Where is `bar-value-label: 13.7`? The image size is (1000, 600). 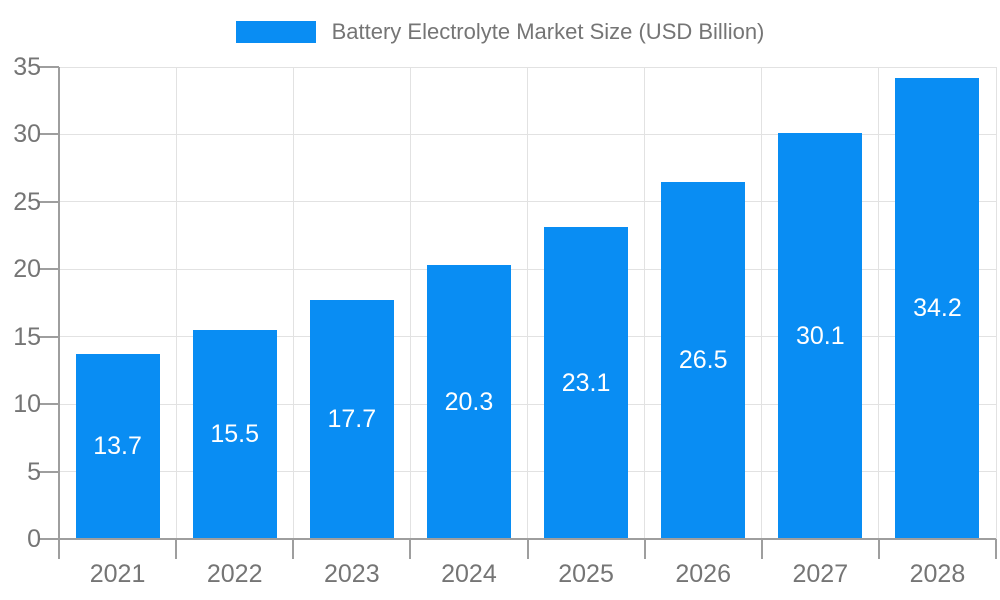 bar-value-label: 13.7 is located at coordinates (117, 446).